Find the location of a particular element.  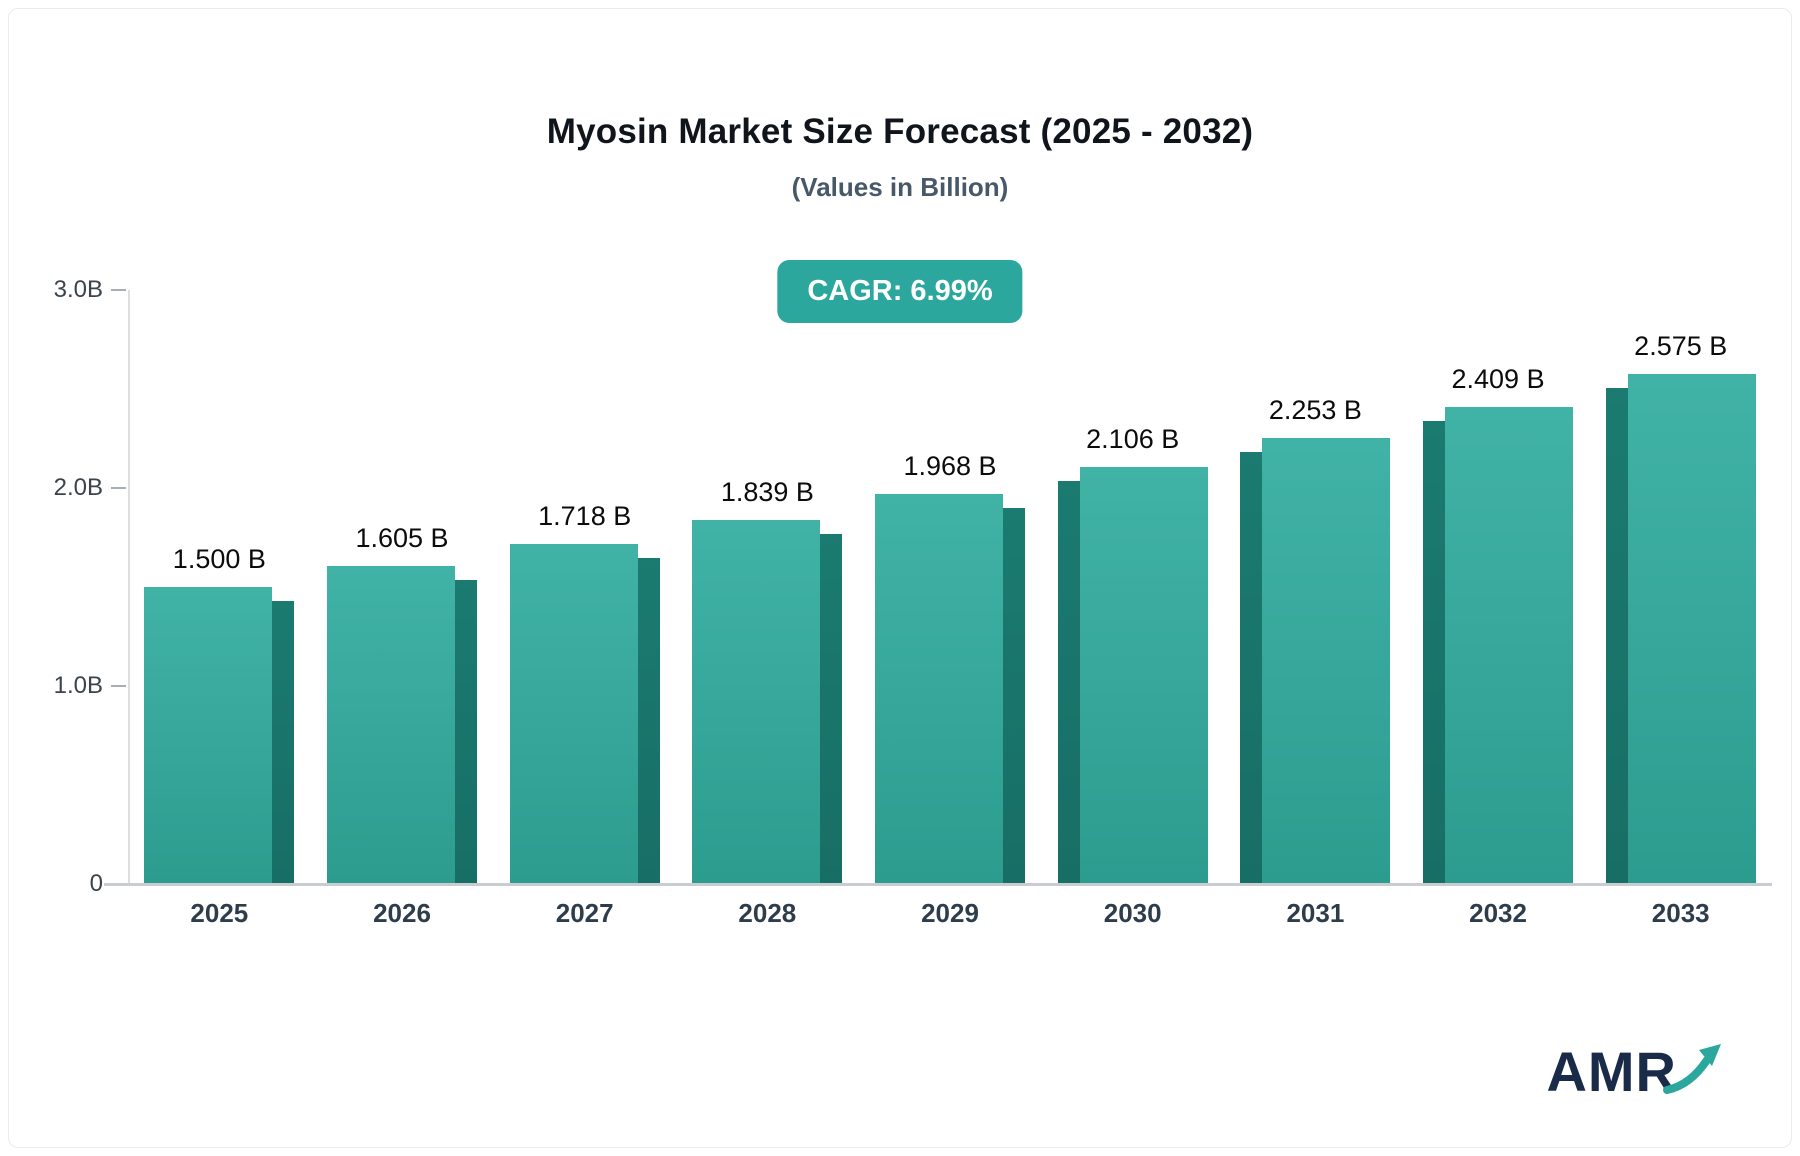

bar-value-label: 1.605 B is located at coordinates (402, 538).